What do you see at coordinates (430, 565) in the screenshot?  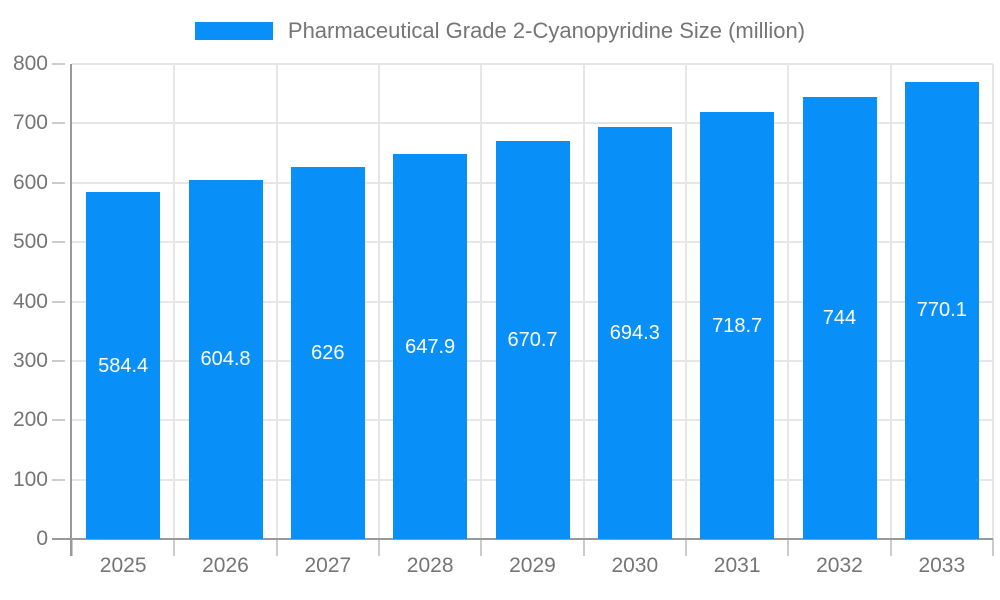 I see `x-tick-label: 2028` at bounding box center [430, 565].